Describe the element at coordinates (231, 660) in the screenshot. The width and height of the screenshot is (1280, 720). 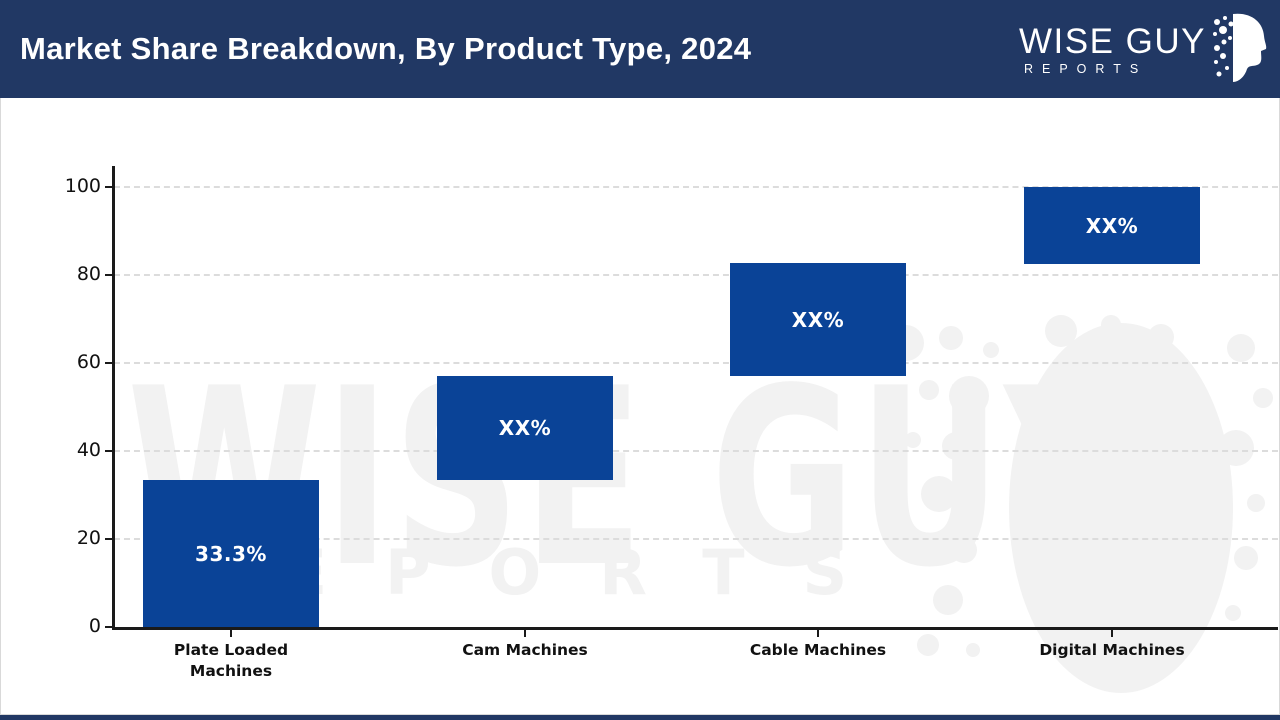
I see `x-category-label: Plate Loaded Machines` at that location.